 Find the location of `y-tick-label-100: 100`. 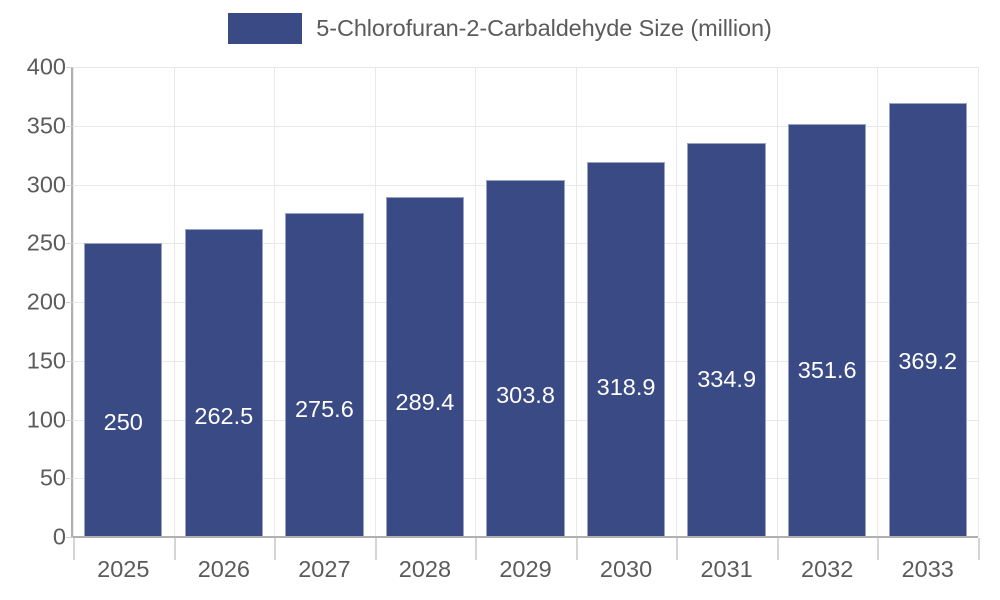

y-tick-label-100: 100 is located at coordinates (46, 419).